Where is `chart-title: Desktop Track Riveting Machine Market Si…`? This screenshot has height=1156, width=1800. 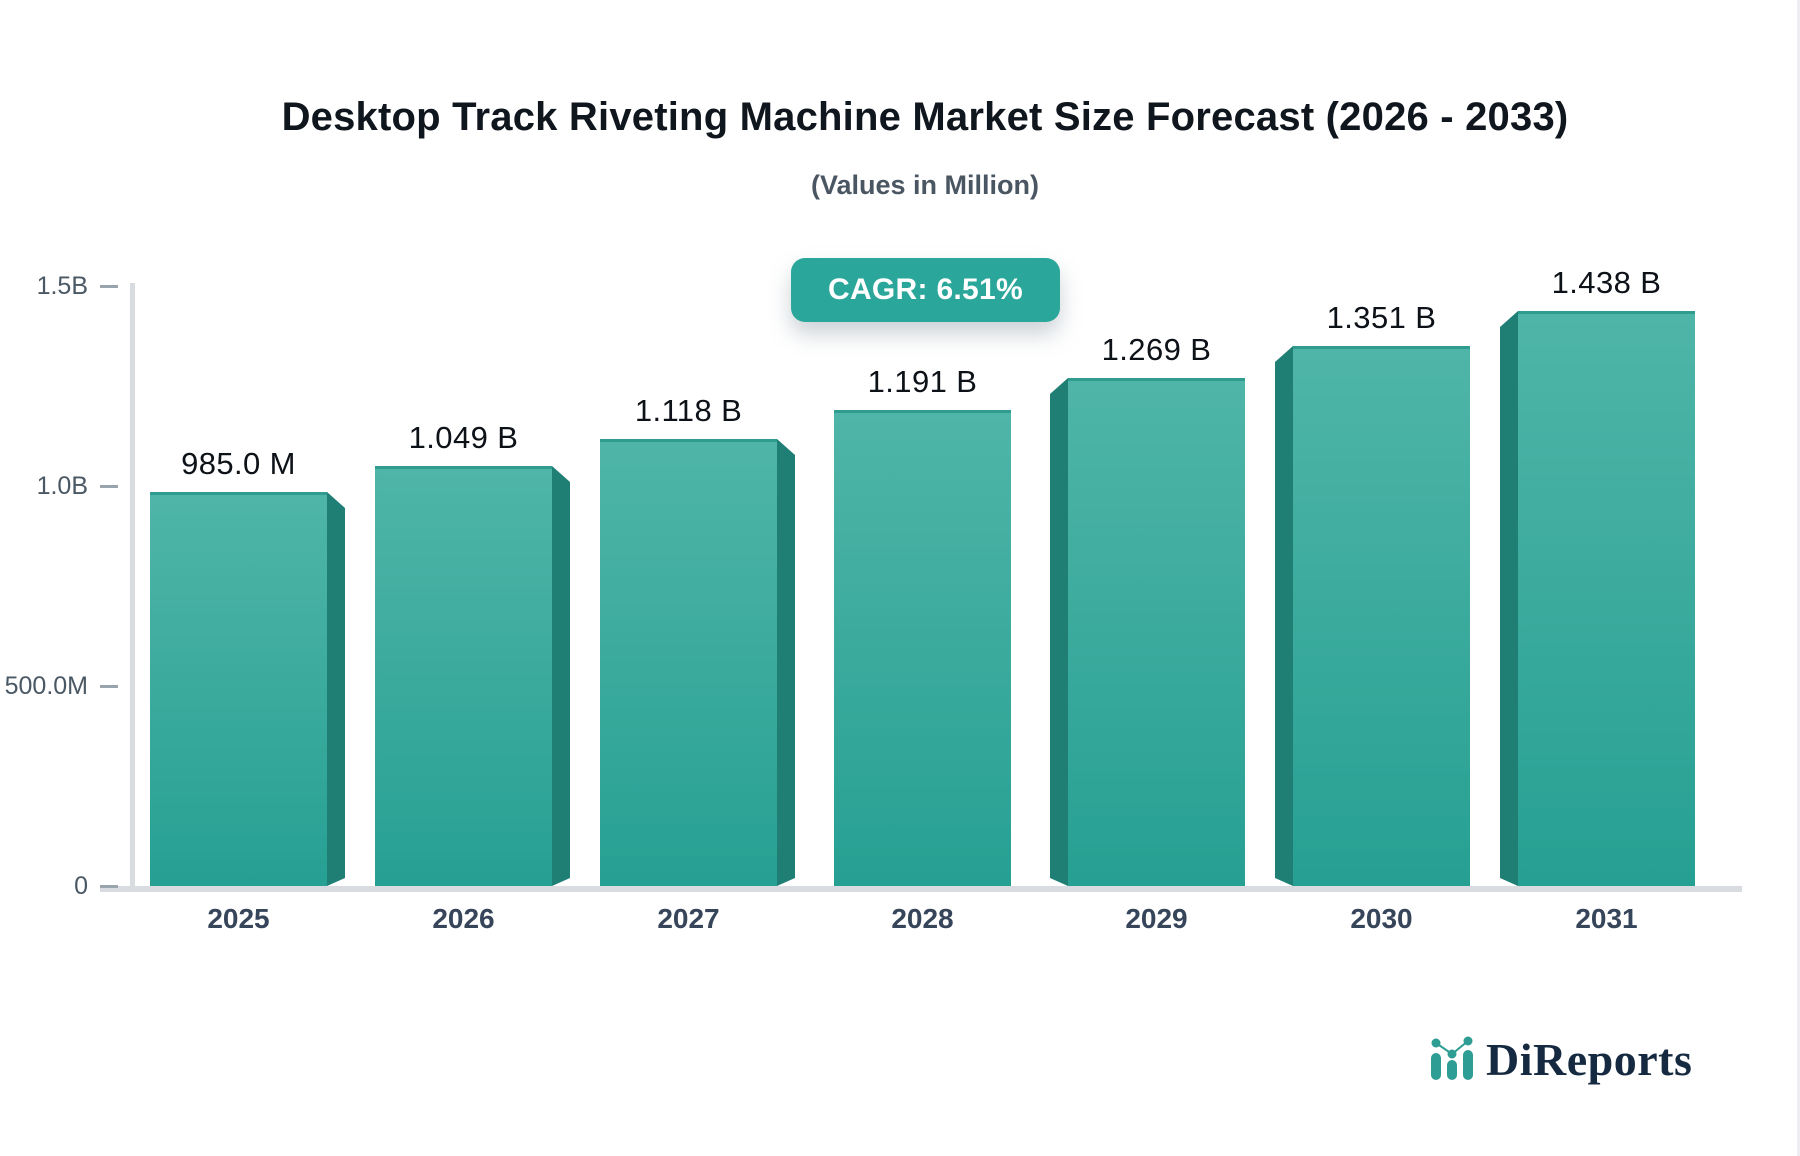
chart-title: Desktop Track Riveting Machine Market Si… is located at coordinates (925, 117).